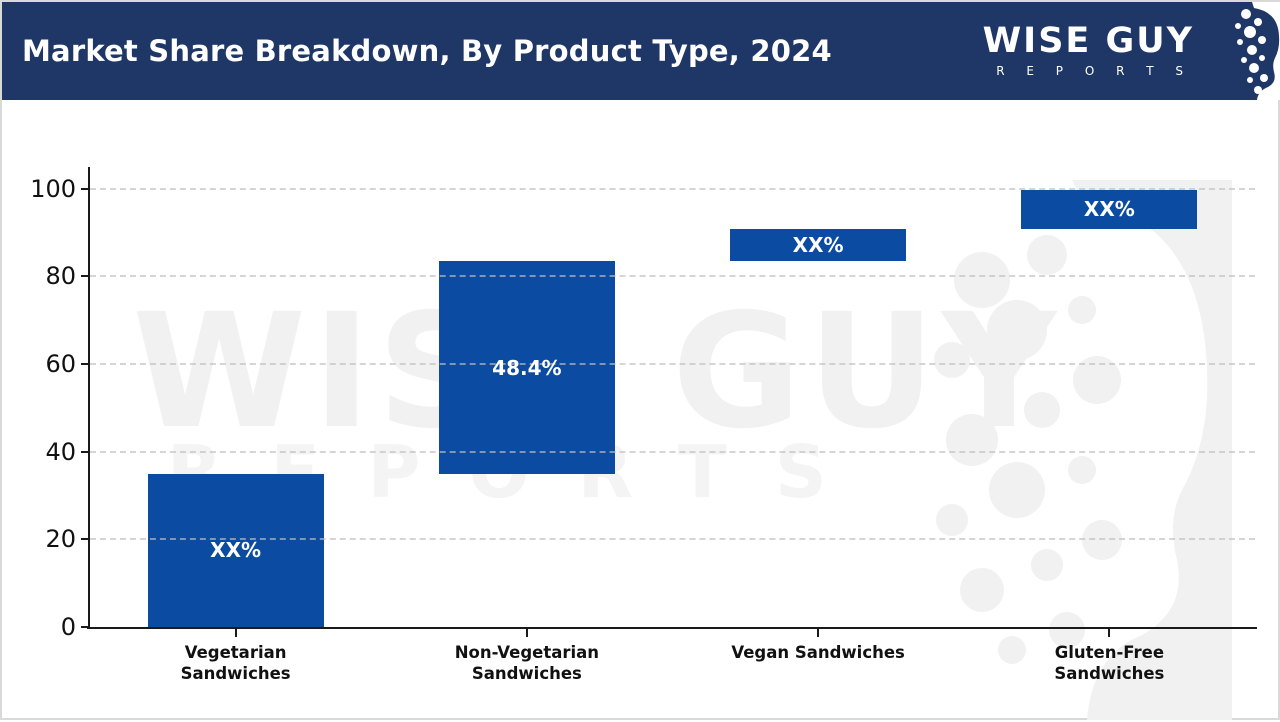 The height and width of the screenshot is (722, 1280). Describe the element at coordinates (235, 663) in the screenshot. I see `x-category-label: Vegetarian Sandwiches` at that location.